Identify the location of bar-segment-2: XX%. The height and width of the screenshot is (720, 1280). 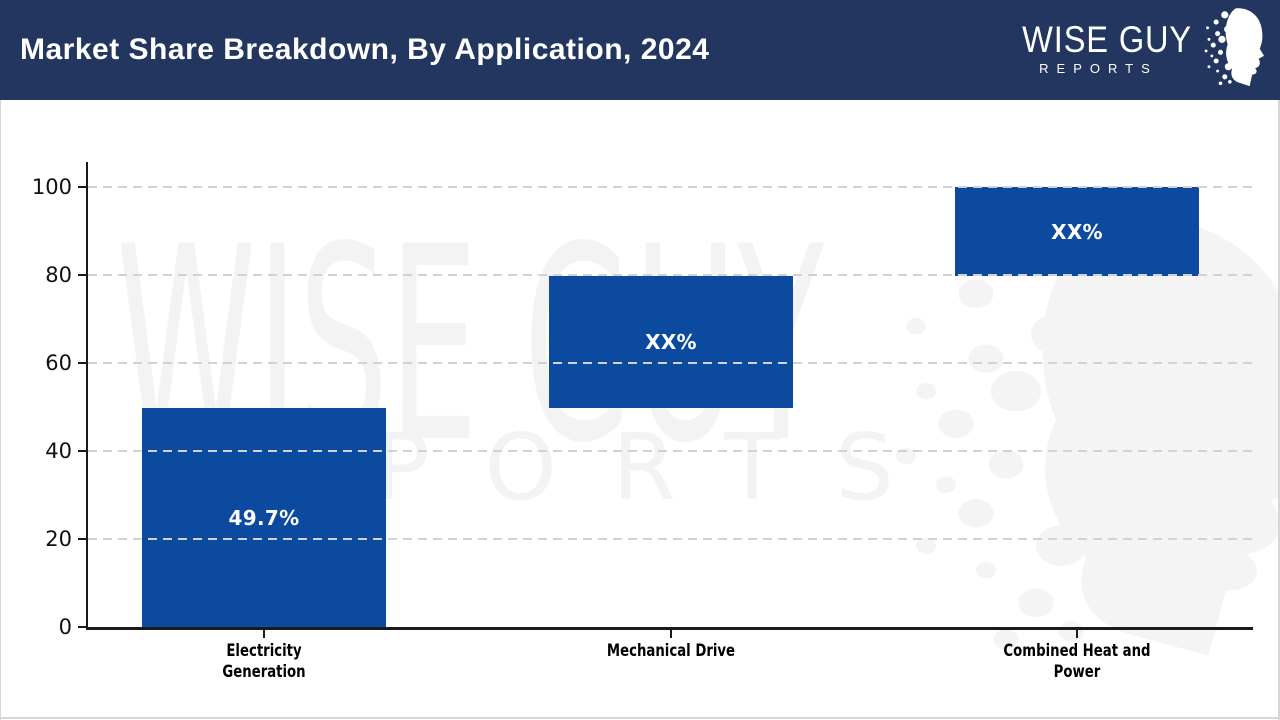
(671, 342).